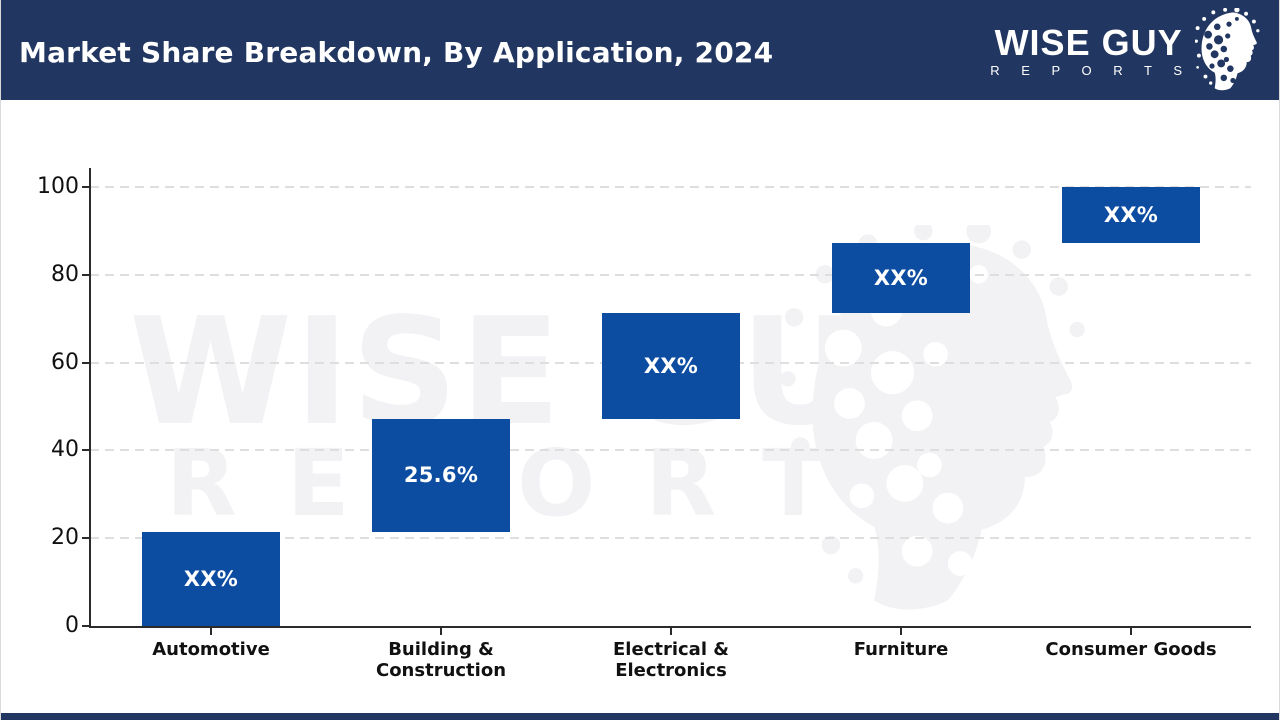  What do you see at coordinates (65, 362) in the screenshot?
I see `y-axis-tick-label: 60` at bounding box center [65, 362].